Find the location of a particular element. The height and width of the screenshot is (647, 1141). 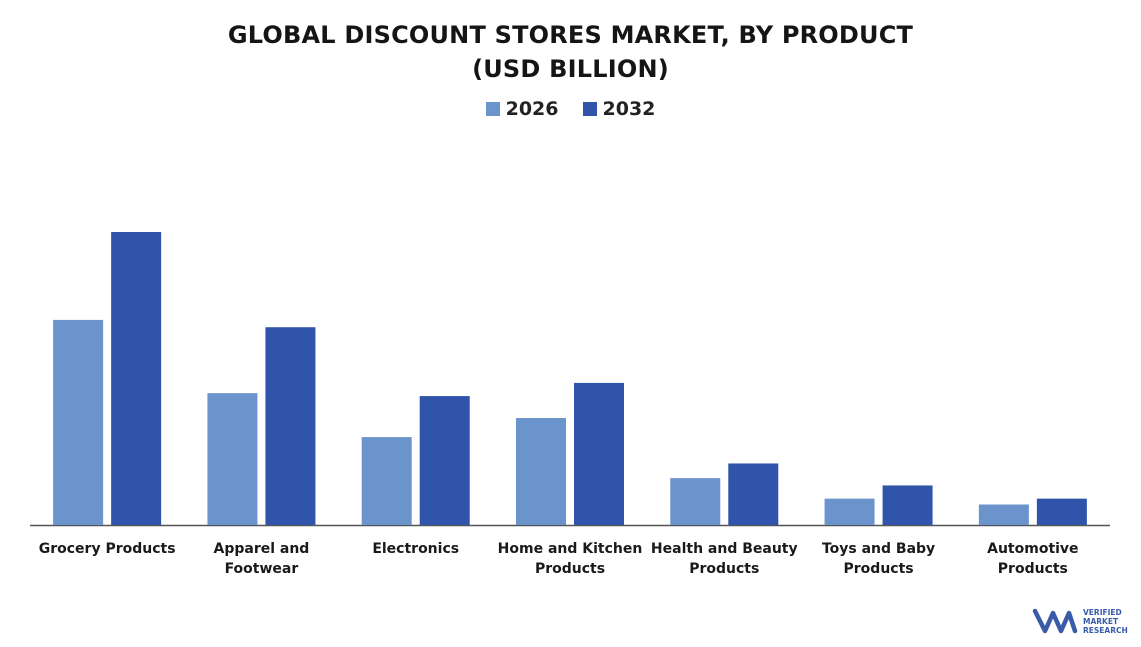

logo-text-line-3: RESEARCH is located at coordinates (1105, 630).